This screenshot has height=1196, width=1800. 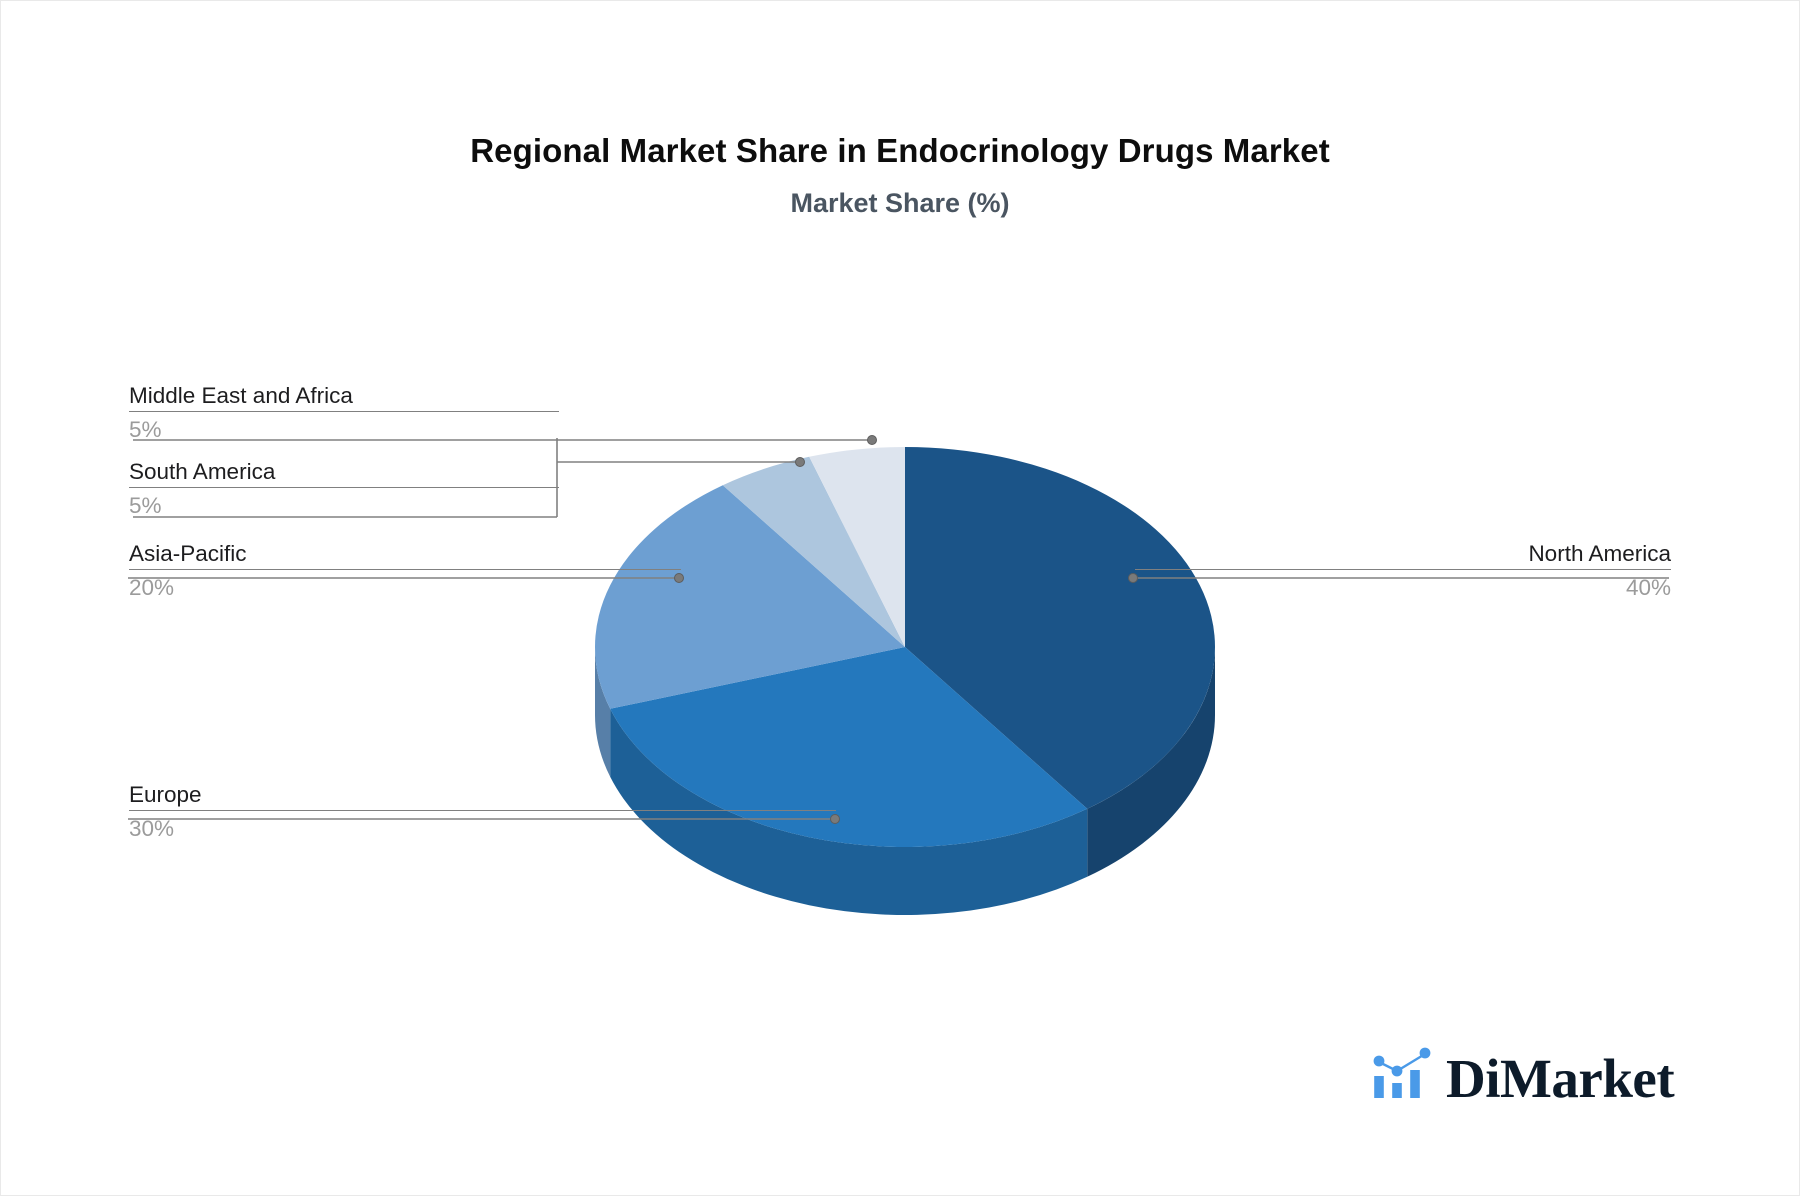 I want to click on callout-europe: Europe 30%, so click(x=482, y=812).